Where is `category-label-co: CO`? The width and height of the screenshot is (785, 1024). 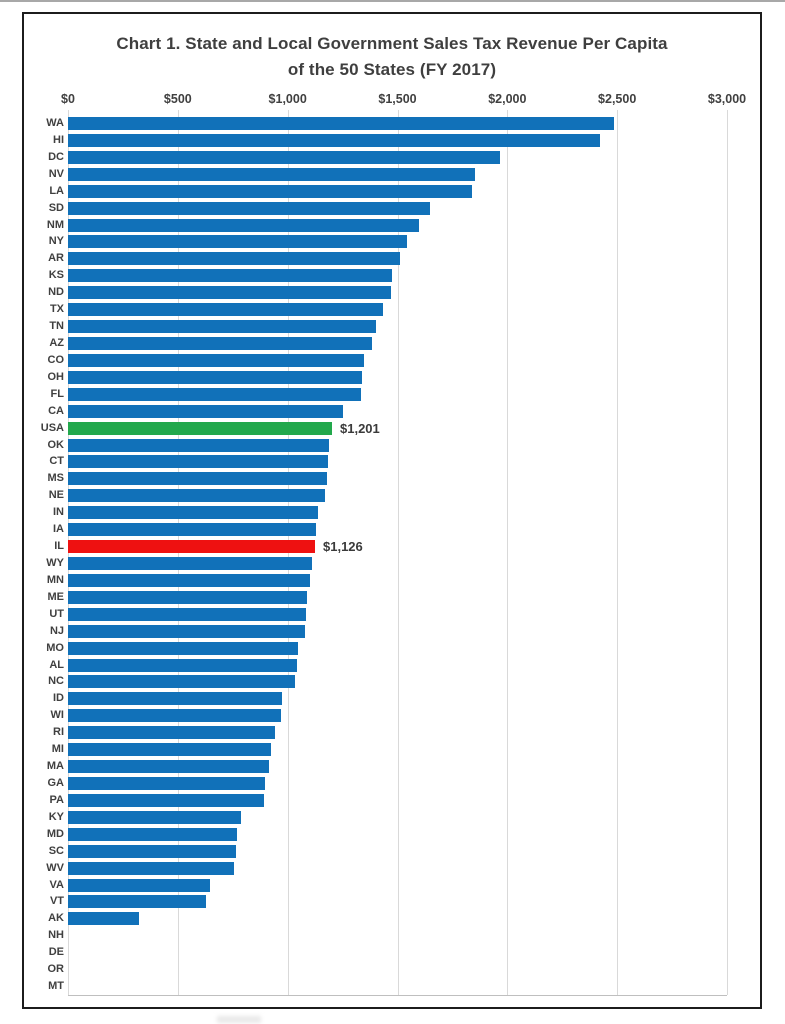 category-label-co: CO is located at coordinates (56, 359).